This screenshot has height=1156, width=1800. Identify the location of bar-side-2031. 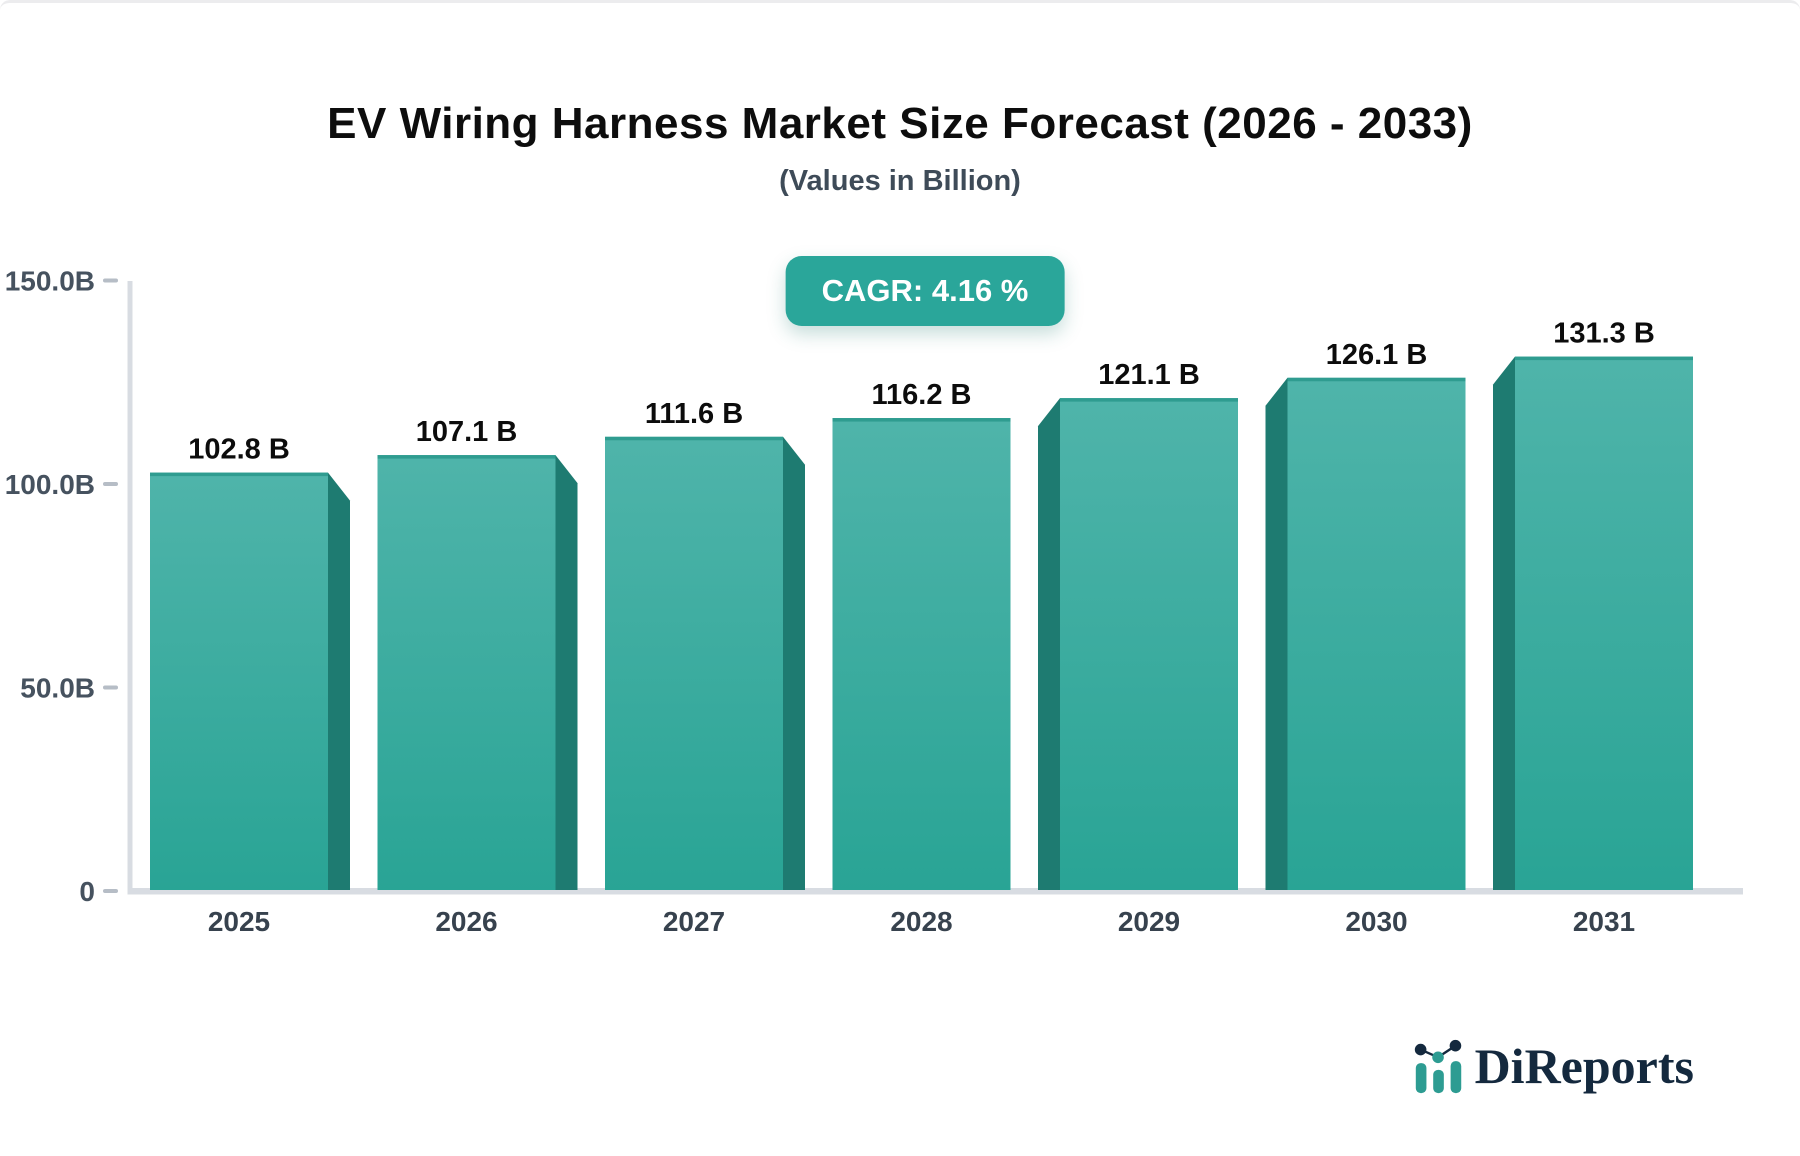
(1504, 623).